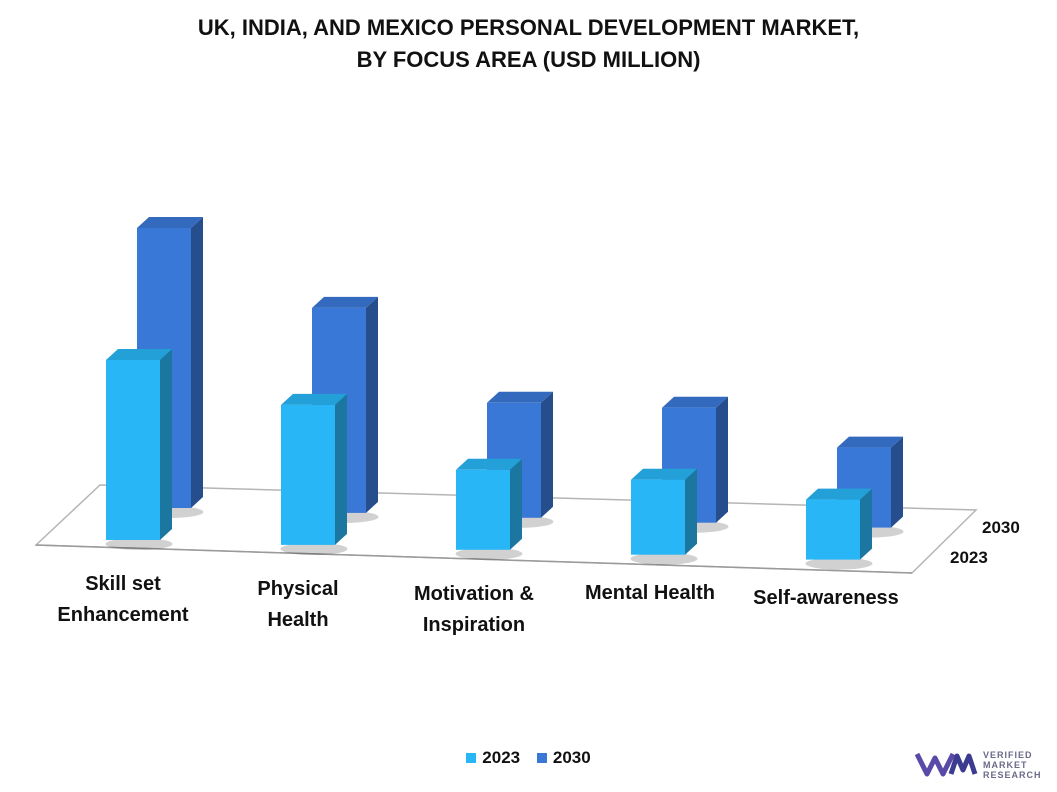  Describe the element at coordinates (946, 764) in the screenshot. I see `logo-mark-icon` at that location.